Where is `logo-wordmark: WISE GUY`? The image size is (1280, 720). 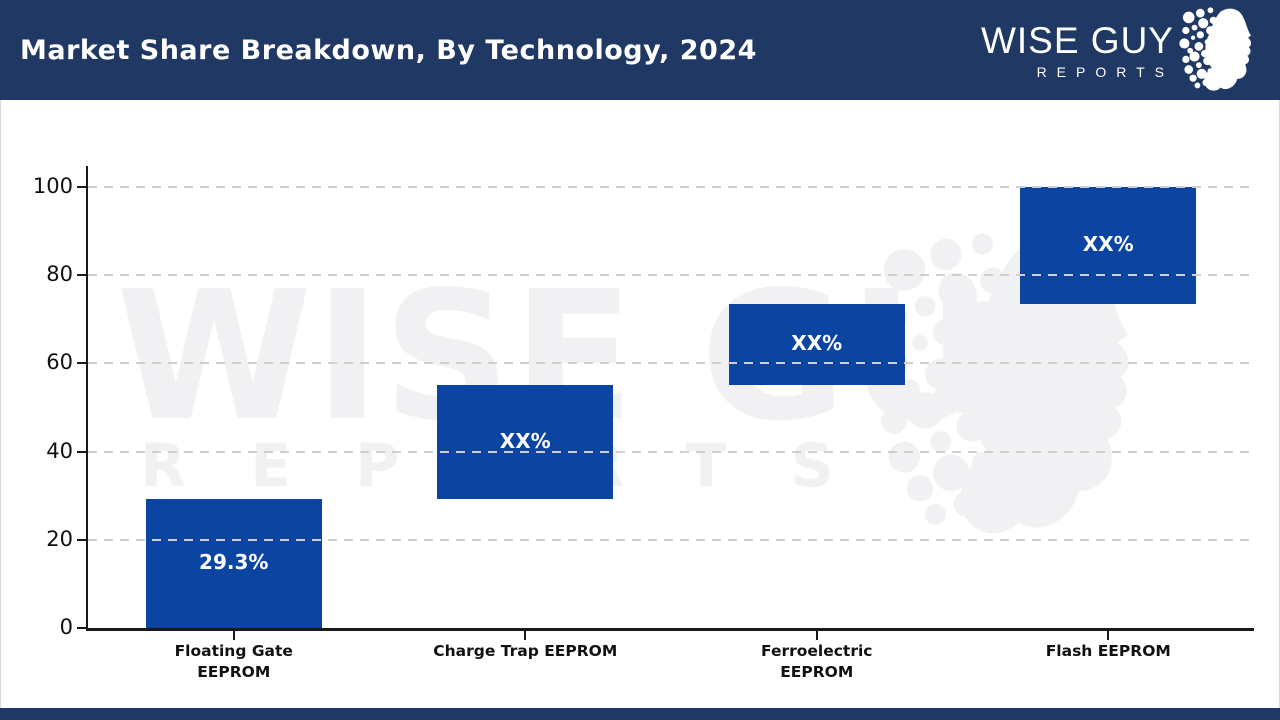
logo-wordmark: WISE GUY is located at coordinates (1077, 40).